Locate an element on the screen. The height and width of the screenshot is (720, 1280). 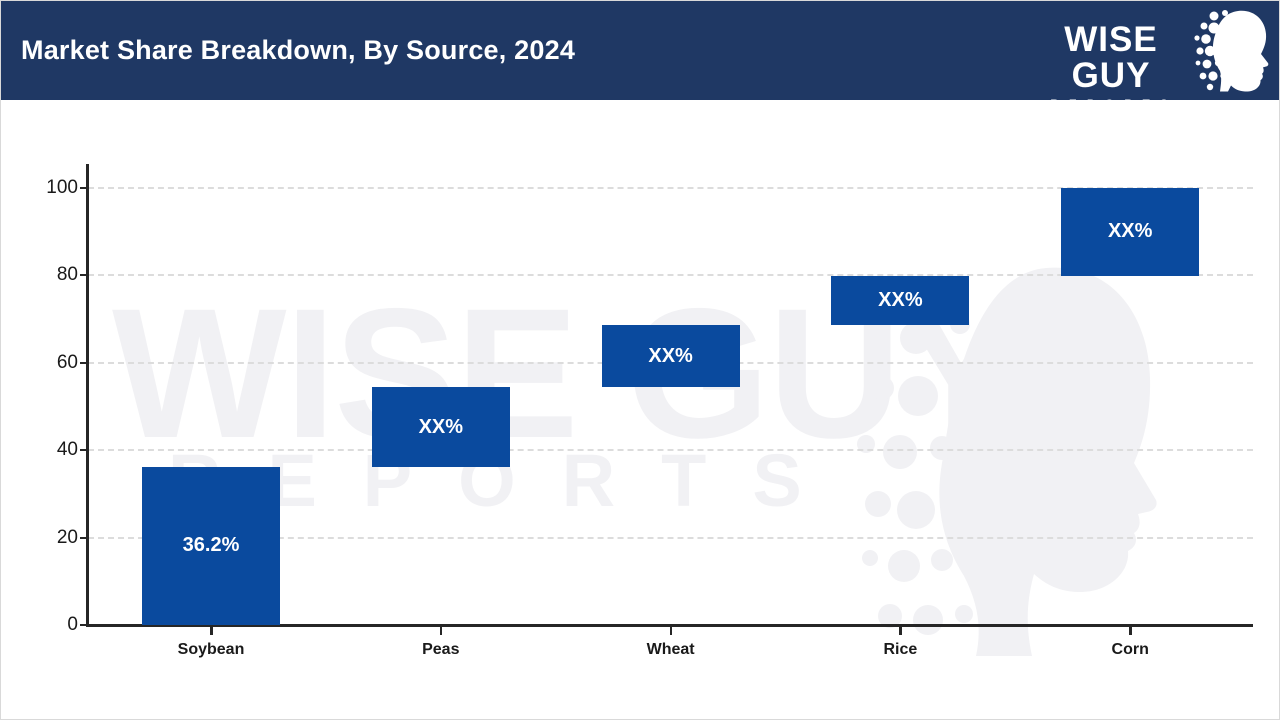
y-axis-line is located at coordinates (87, 395).